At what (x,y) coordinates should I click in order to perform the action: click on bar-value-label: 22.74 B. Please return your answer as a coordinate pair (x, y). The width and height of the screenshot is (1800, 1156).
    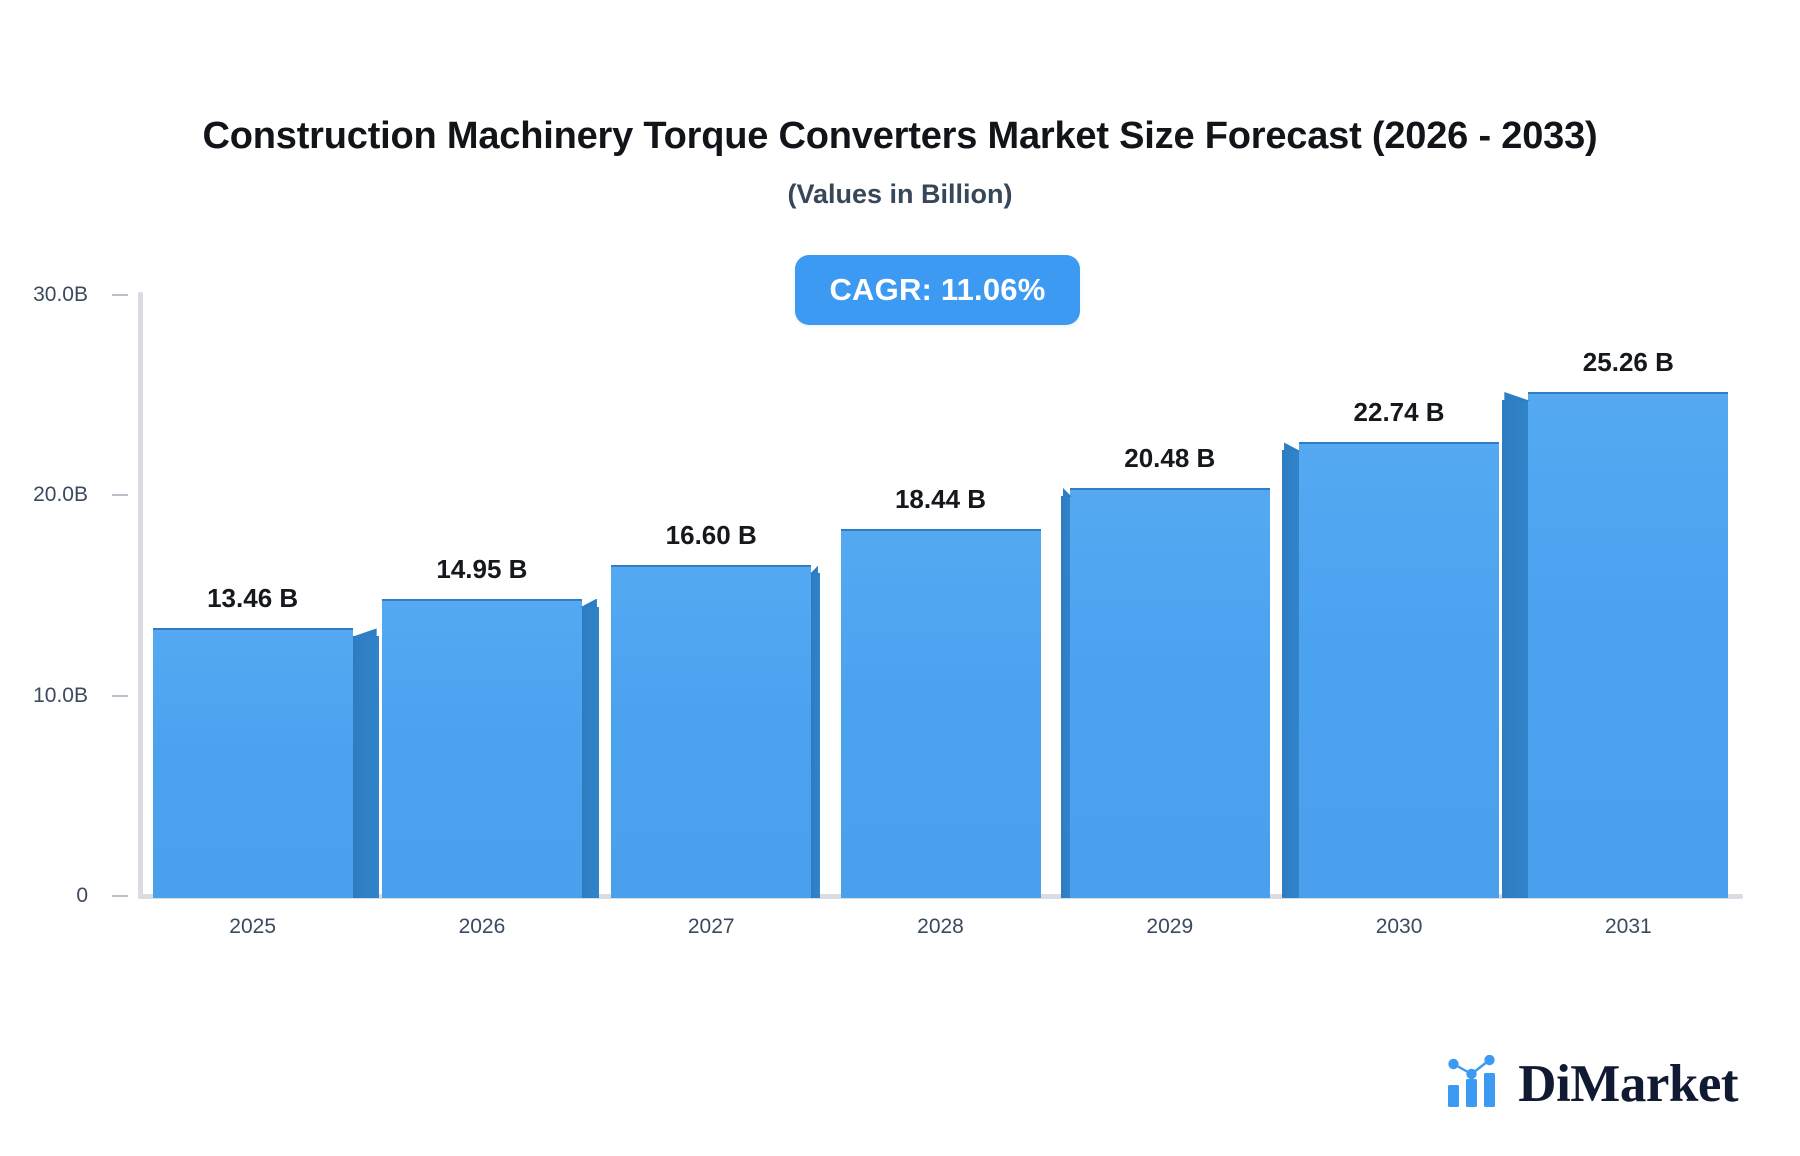
    Looking at the image, I should click on (1399, 412).